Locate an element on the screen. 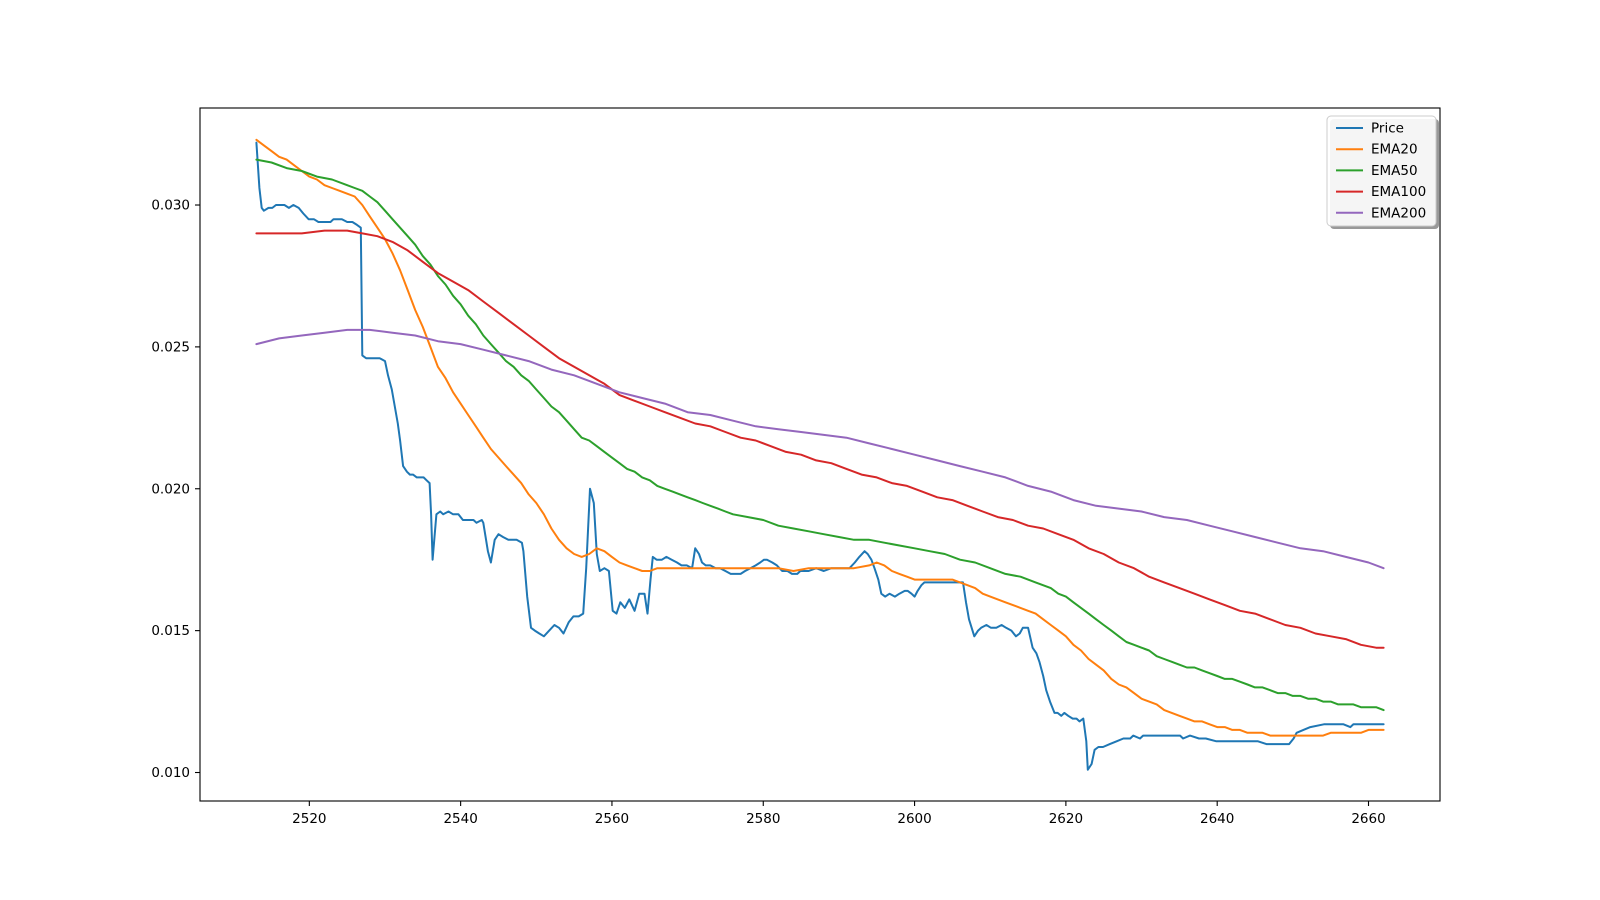 The width and height of the screenshot is (1600, 900). x-tick-label: 2620 is located at coordinates (1066, 819).